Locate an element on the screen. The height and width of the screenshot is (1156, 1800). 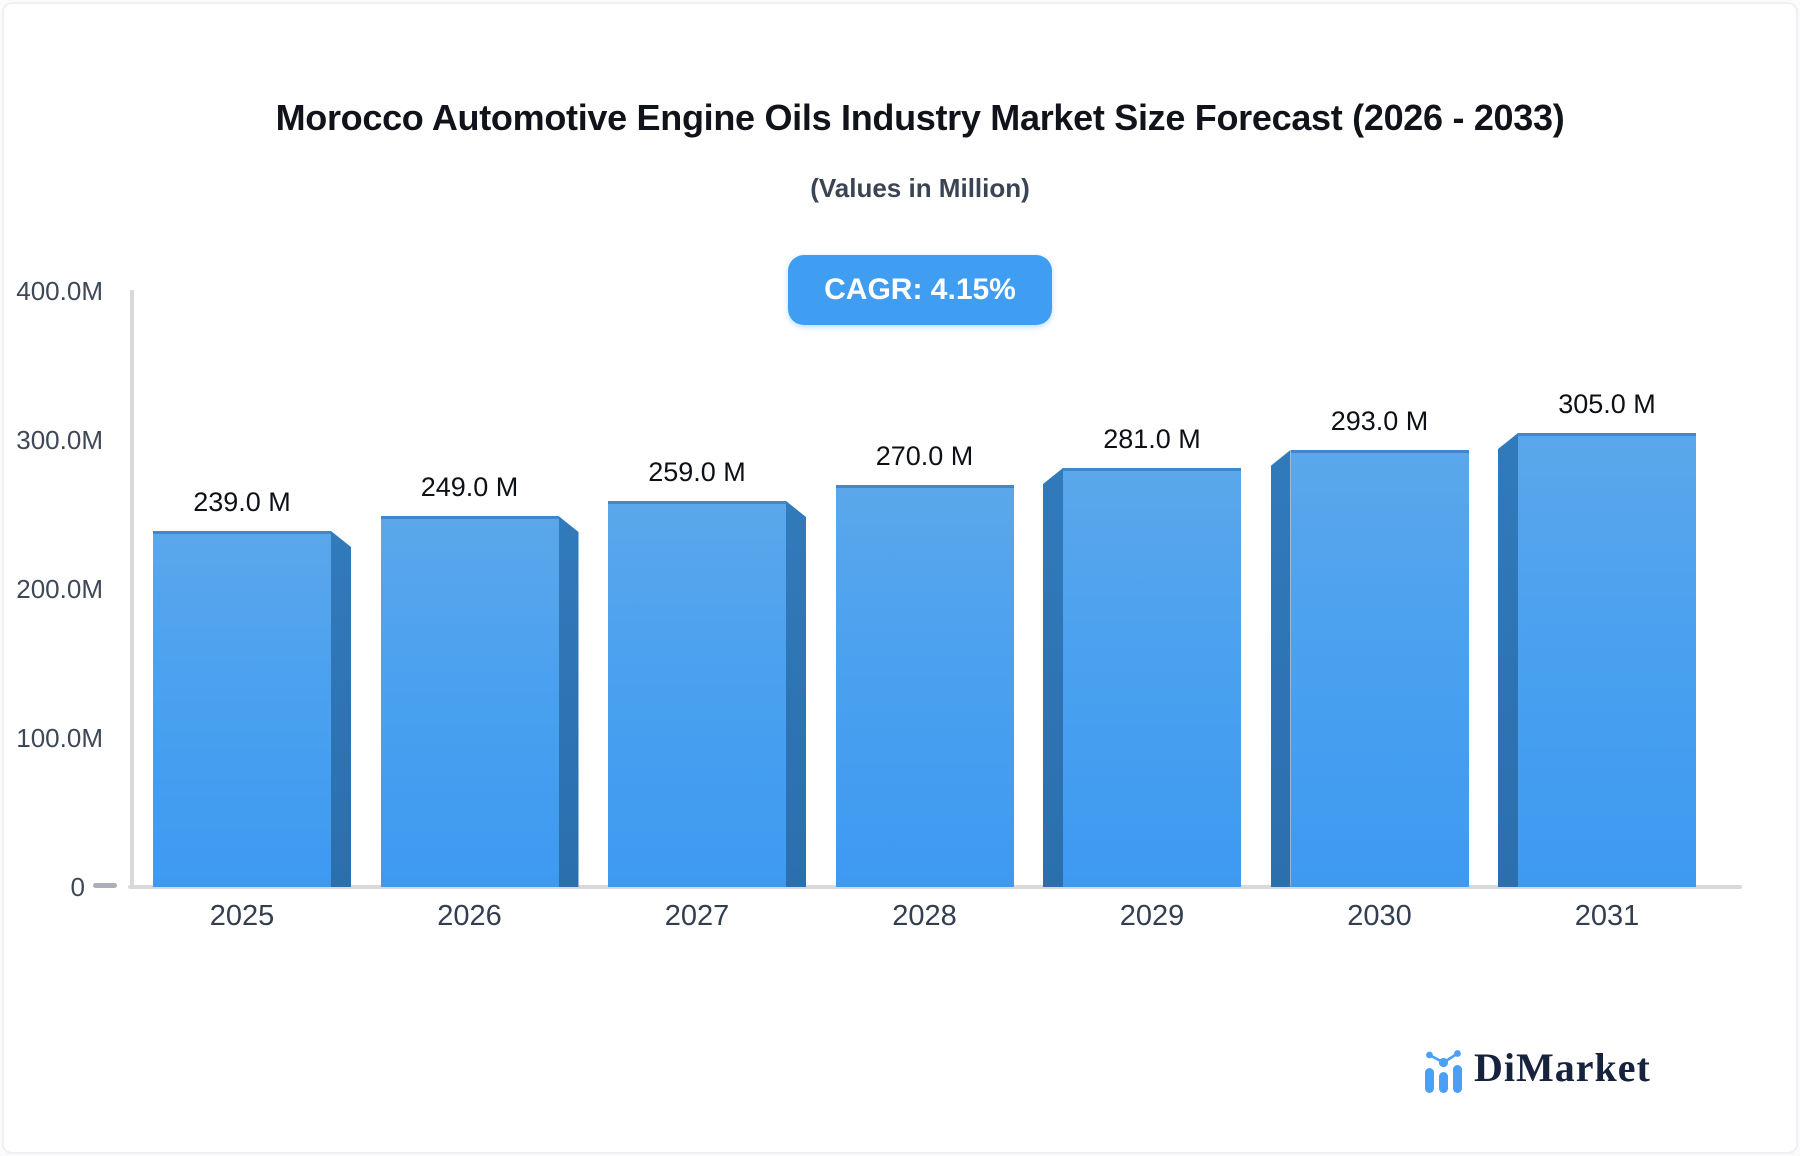
cagr-badge-row: CAGR: 4.15% is located at coordinates (920, 290).